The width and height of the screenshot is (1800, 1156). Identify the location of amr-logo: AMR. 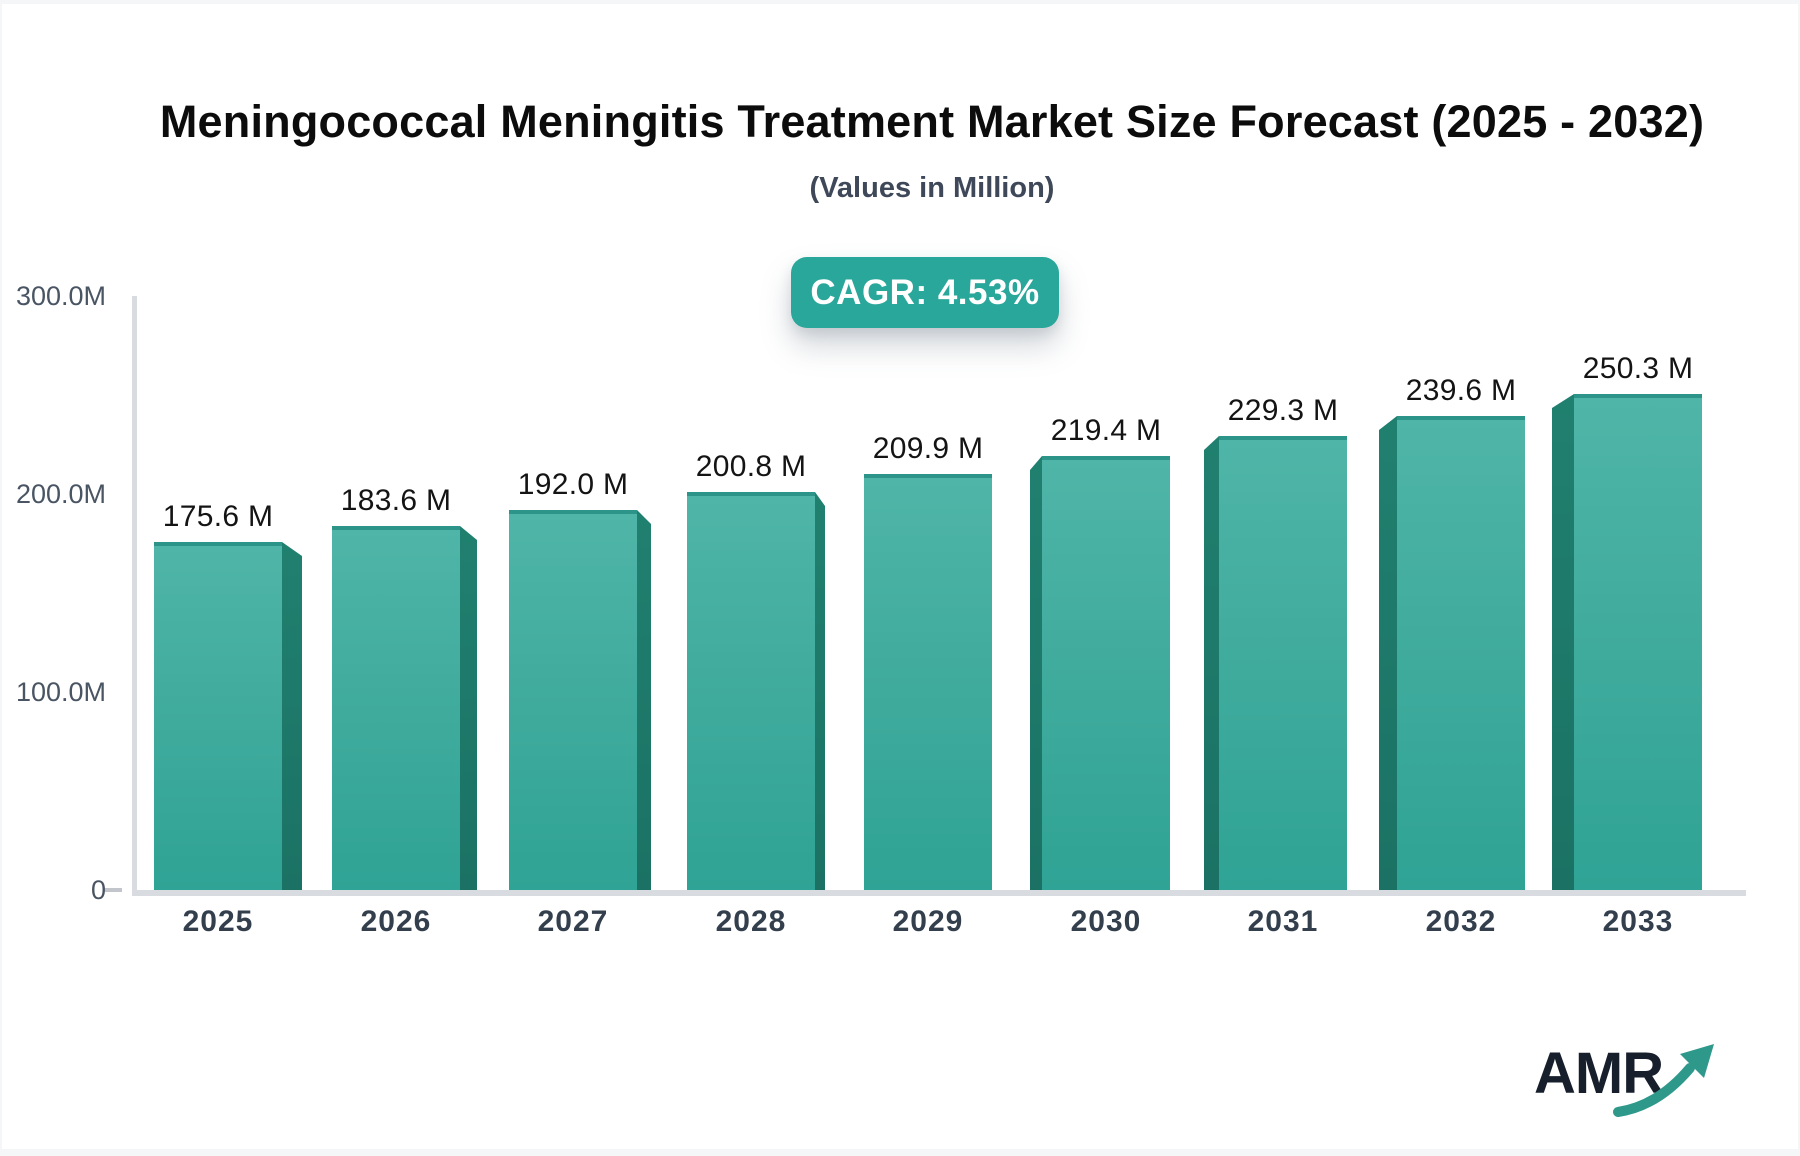
(1634, 1080).